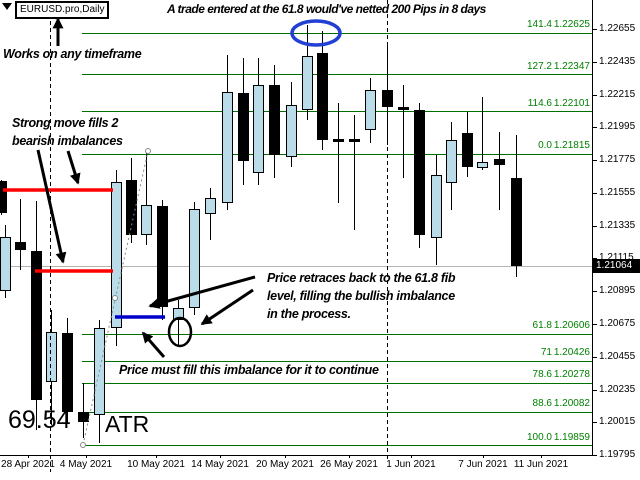 This screenshot has height=480, width=640. What do you see at coordinates (617, 127) in the screenshot?
I see `price-axis-label: 1.21995` at bounding box center [617, 127].